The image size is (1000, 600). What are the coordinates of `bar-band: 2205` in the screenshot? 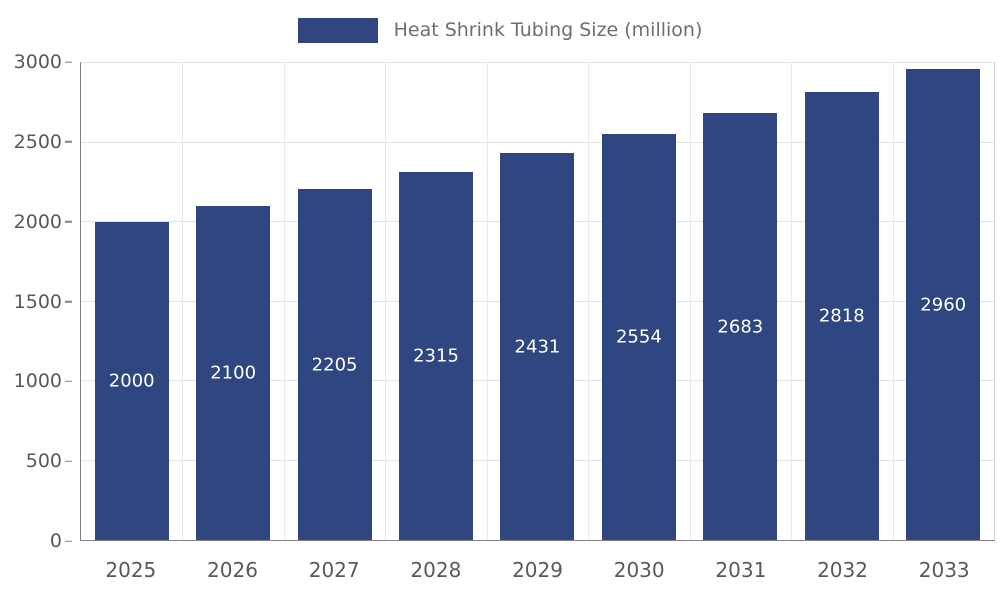 It's located at (334, 301).